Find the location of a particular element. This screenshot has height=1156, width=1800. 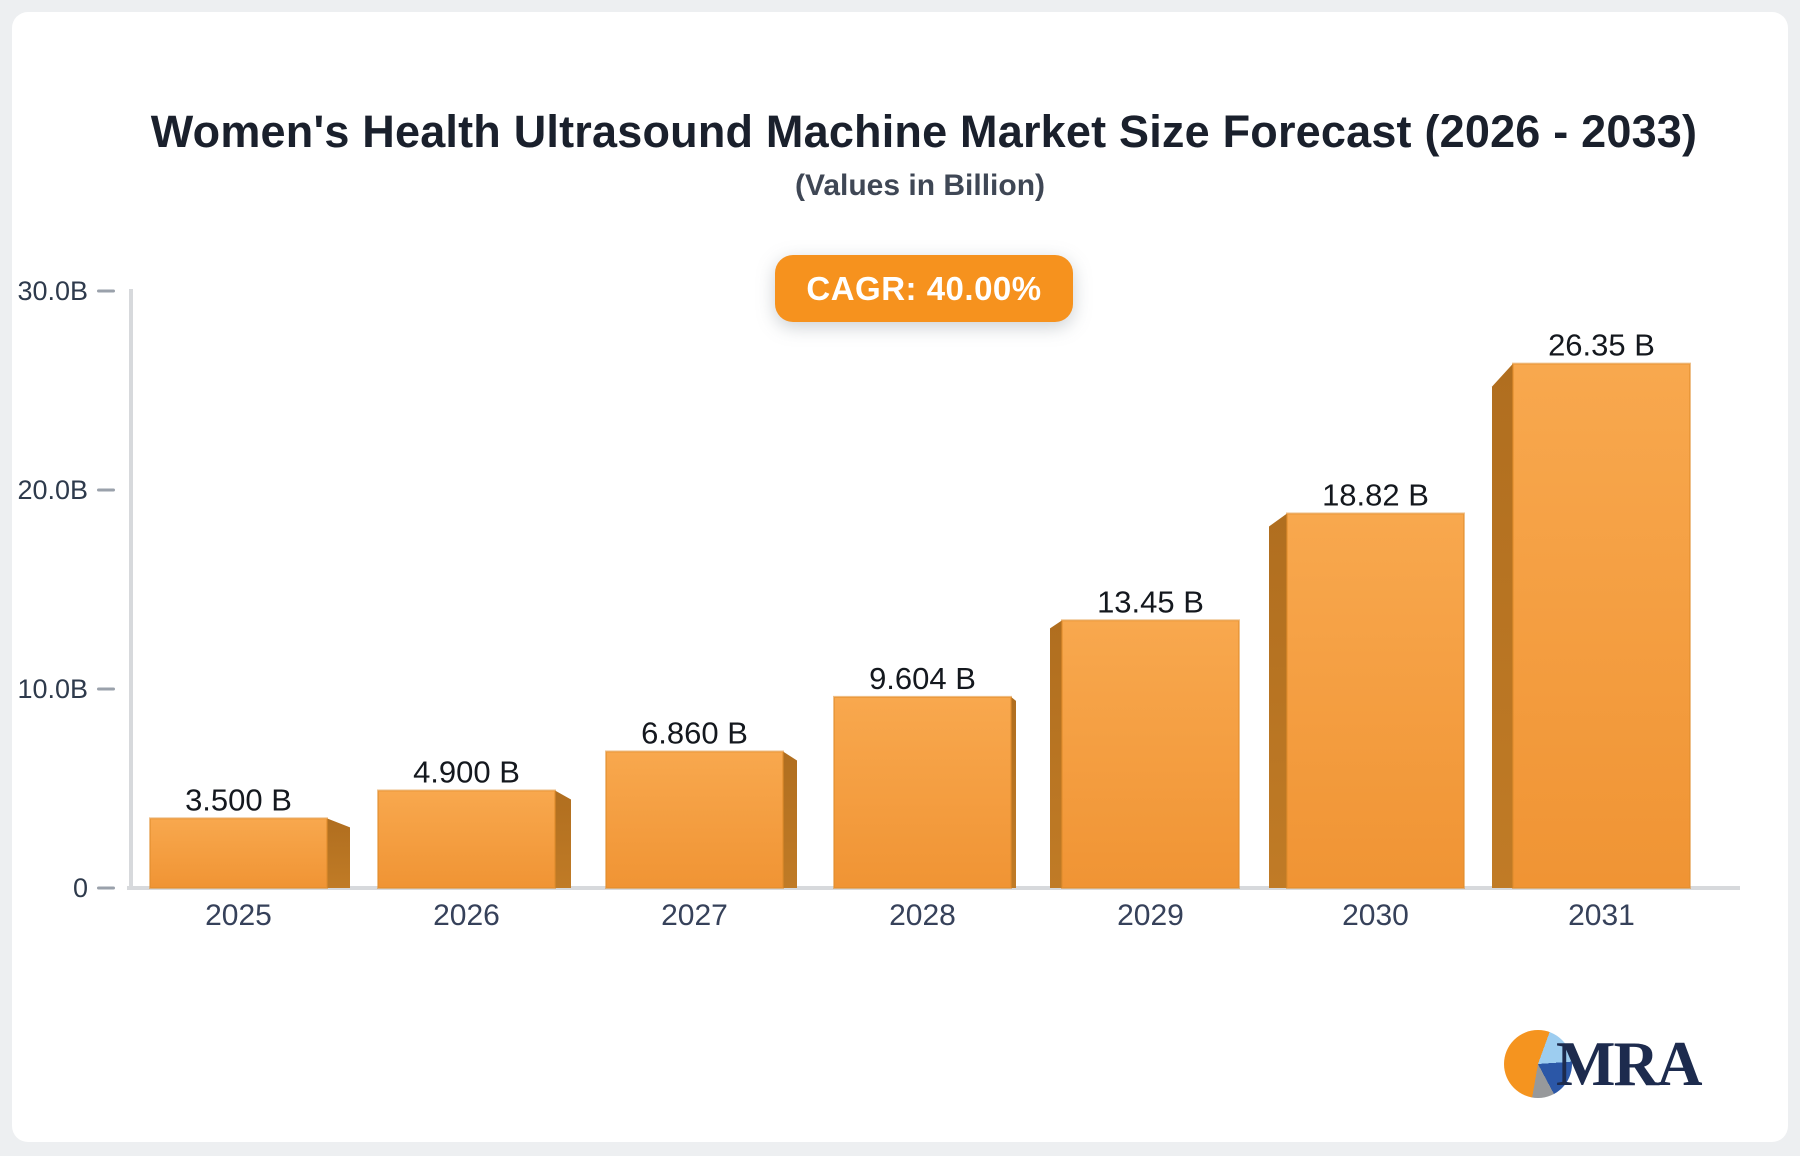

value-label-2025: 3.500 B is located at coordinates (238, 799).